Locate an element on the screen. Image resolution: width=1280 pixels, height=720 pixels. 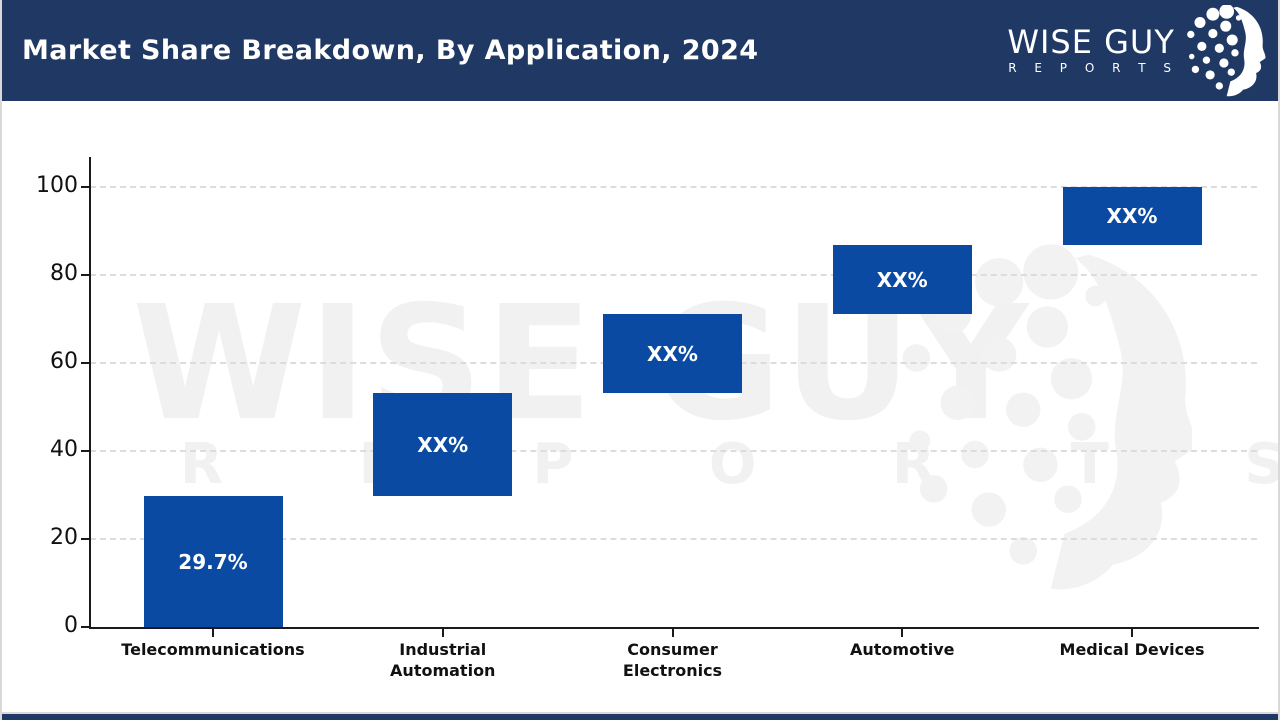
watermark-subtitle: R E P O R T S is located at coordinates (730, 464).